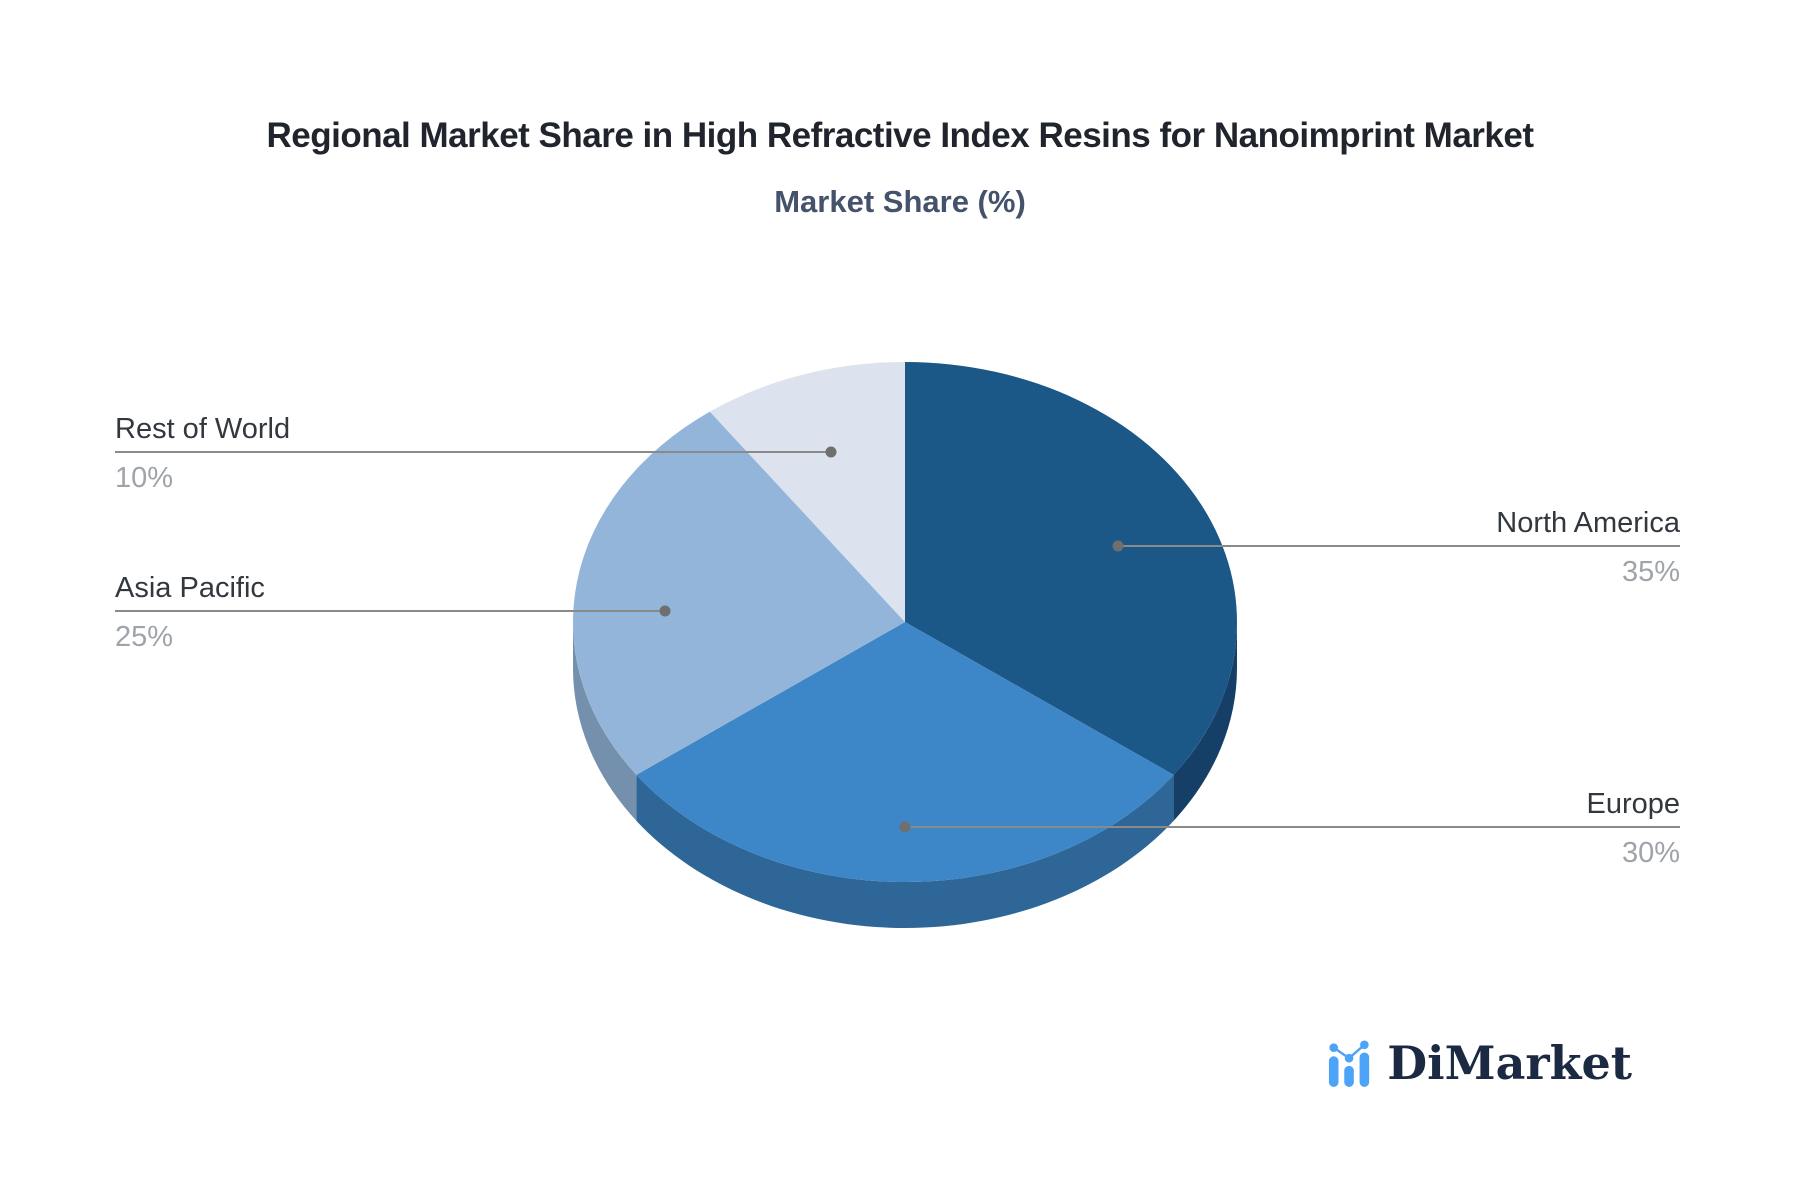 This screenshot has width=1800, height=1196. I want to click on pie-slice-europe, so click(905, 752).